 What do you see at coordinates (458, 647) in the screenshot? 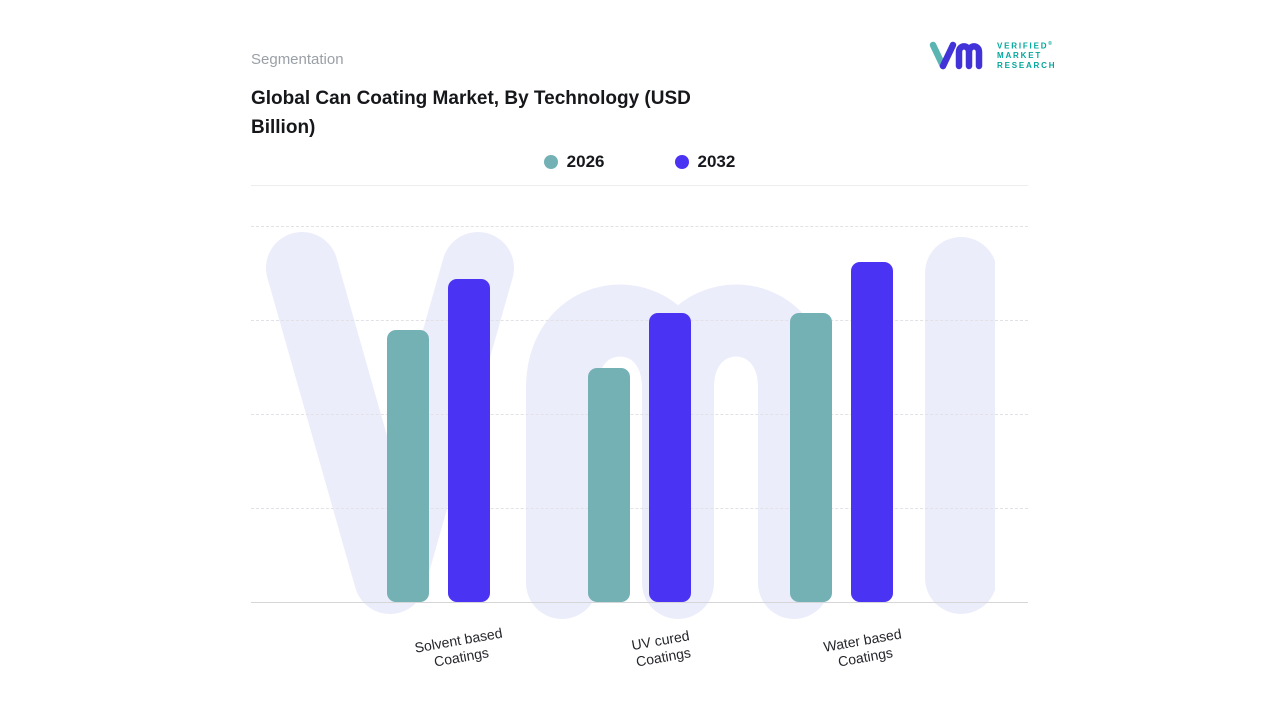
I see `category-label-solvent-based-coatings: Solvent based Coatings` at bounding box center [458, 647].